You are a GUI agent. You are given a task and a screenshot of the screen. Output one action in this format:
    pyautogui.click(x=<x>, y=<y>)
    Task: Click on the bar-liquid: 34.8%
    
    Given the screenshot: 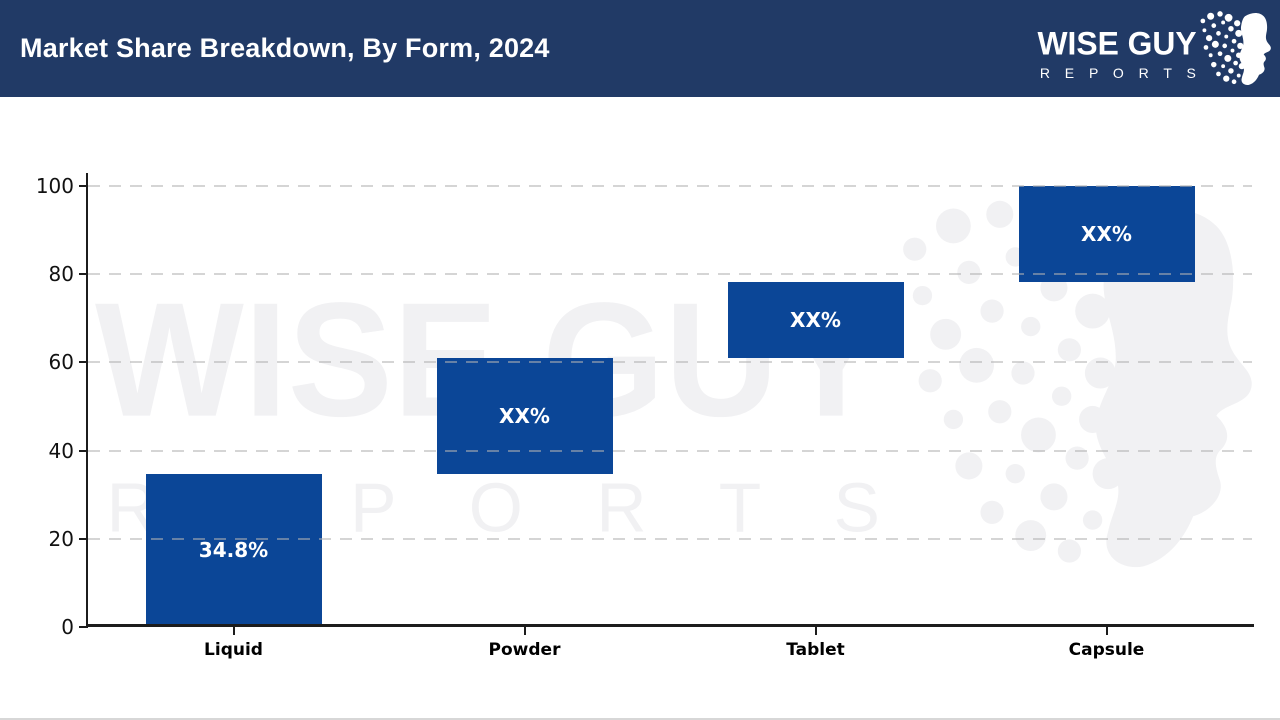 What is the action you would take?
    pyautogui.click(x=233, y=550)
    